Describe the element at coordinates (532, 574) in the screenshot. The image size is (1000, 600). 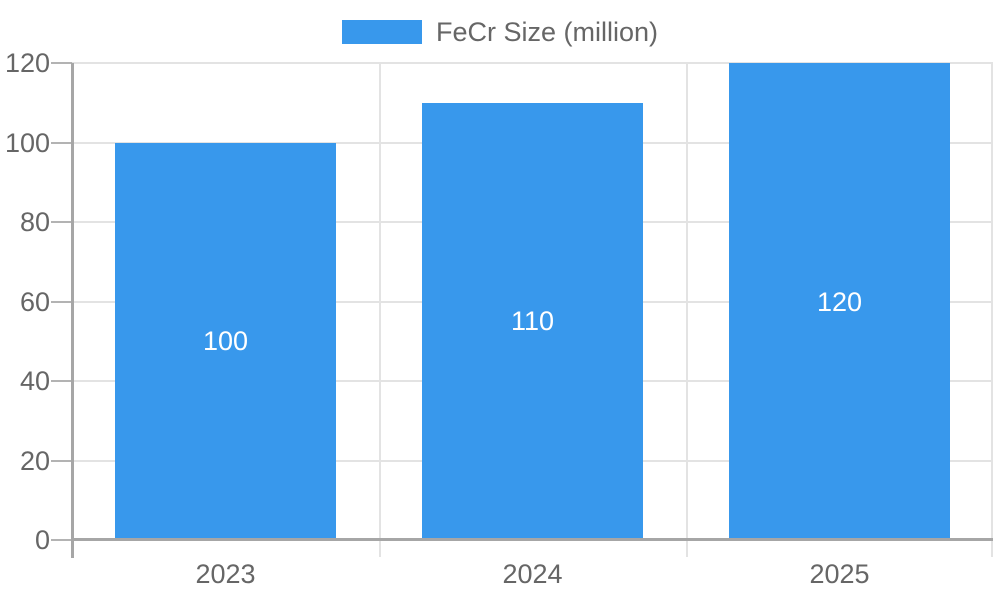
I see `x-tick-label: 2024` at that location.